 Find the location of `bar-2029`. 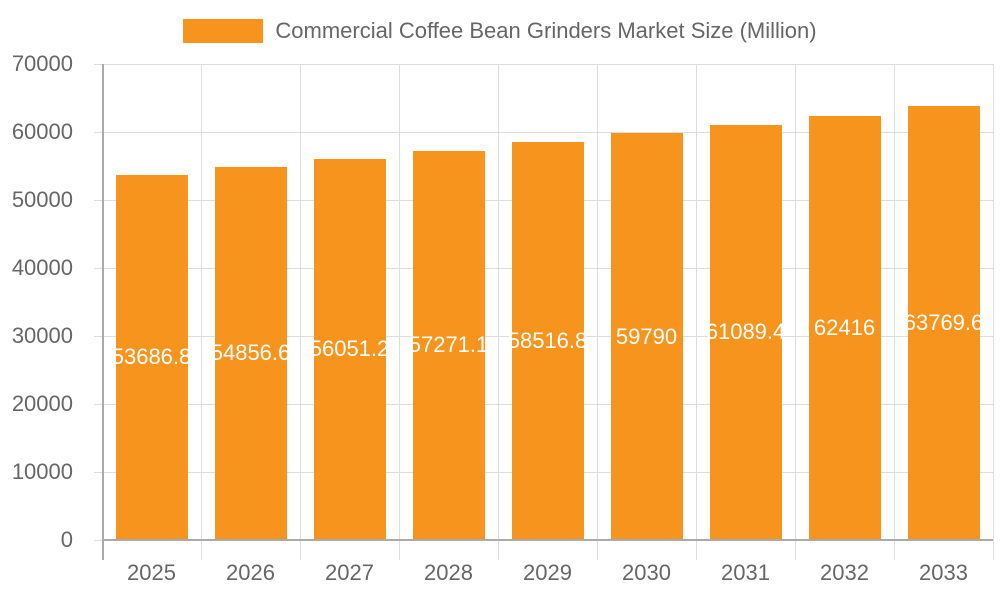

bar-2029 is located at coordinates (547, 340).